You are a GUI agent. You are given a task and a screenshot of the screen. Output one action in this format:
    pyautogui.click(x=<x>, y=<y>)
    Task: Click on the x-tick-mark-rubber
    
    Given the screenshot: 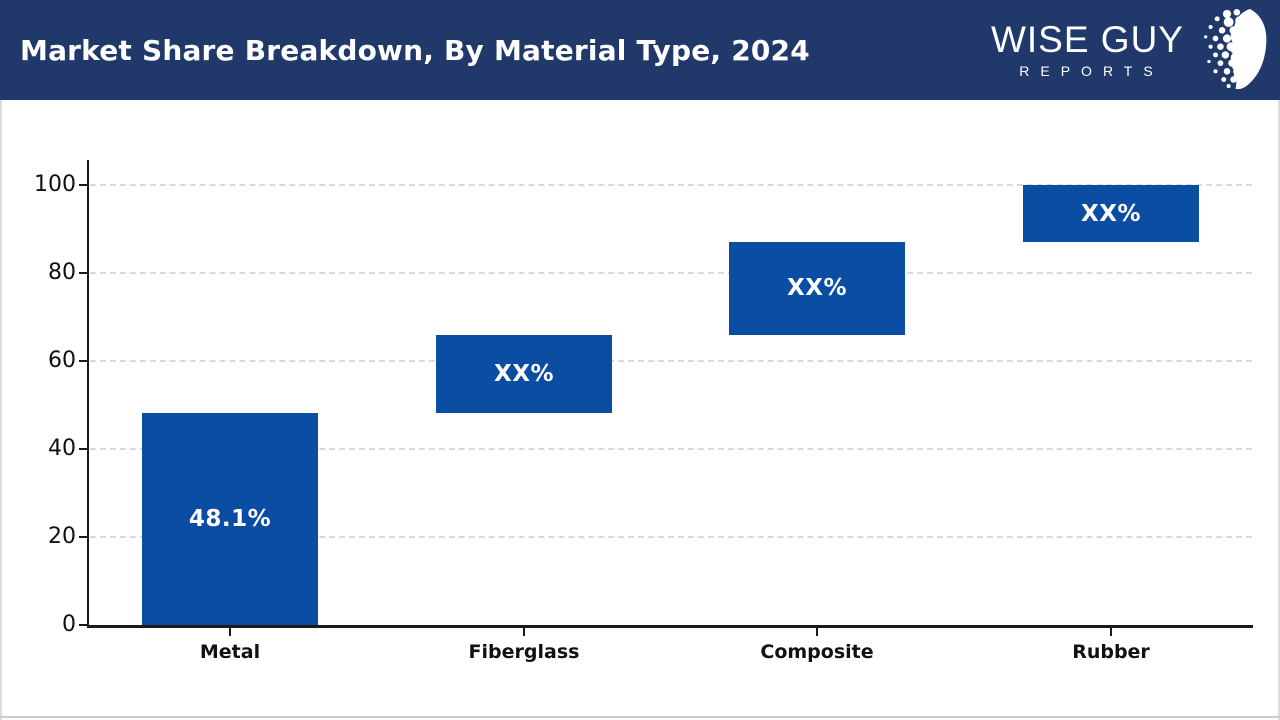 What is the action you would take?
    pyautogui.click(x=1111, y=632)
    